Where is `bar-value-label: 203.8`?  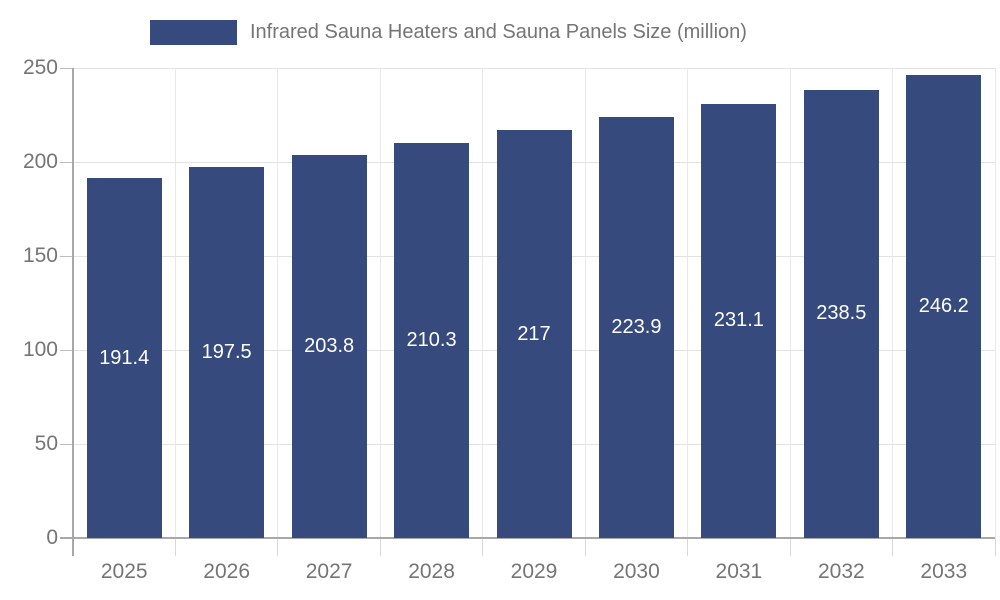 bar-value-label: 203.8 is located at coordinates (329, 345).